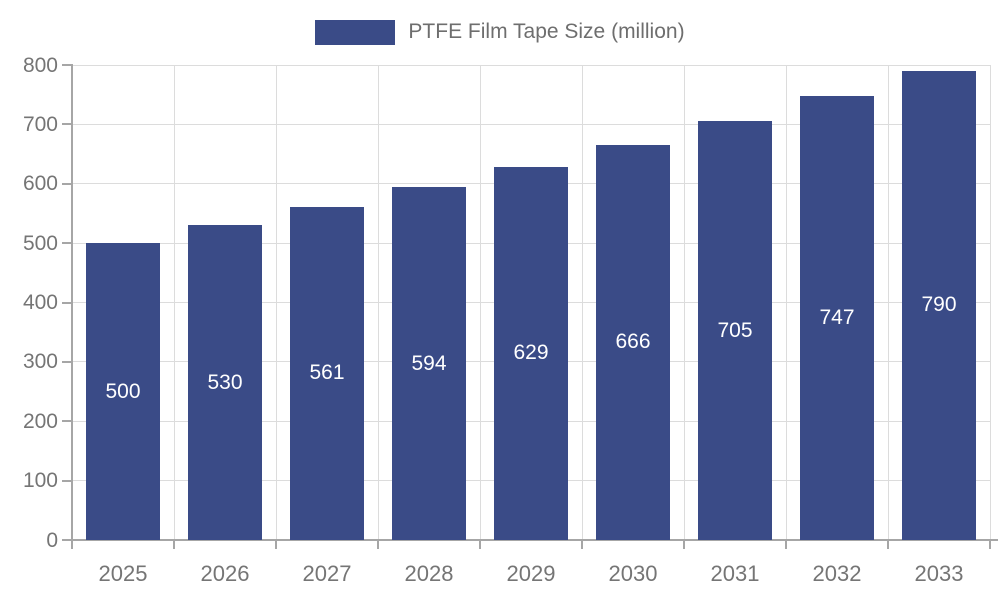 This screenshot has width=1000, height=600. I want to click on bar-value-label: 500, so click(123, 391).